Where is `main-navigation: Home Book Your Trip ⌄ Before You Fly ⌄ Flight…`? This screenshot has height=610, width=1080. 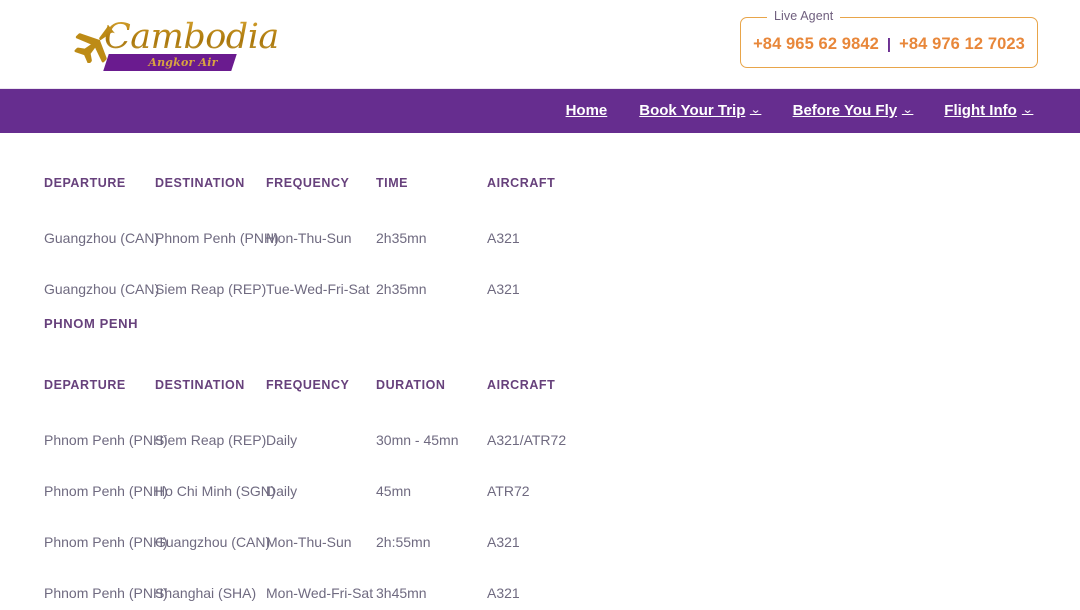 main-navigation: Home Book Your Trip ⌄ Before You Fly ⌄ Flight… is located at coordinates (540, 111).